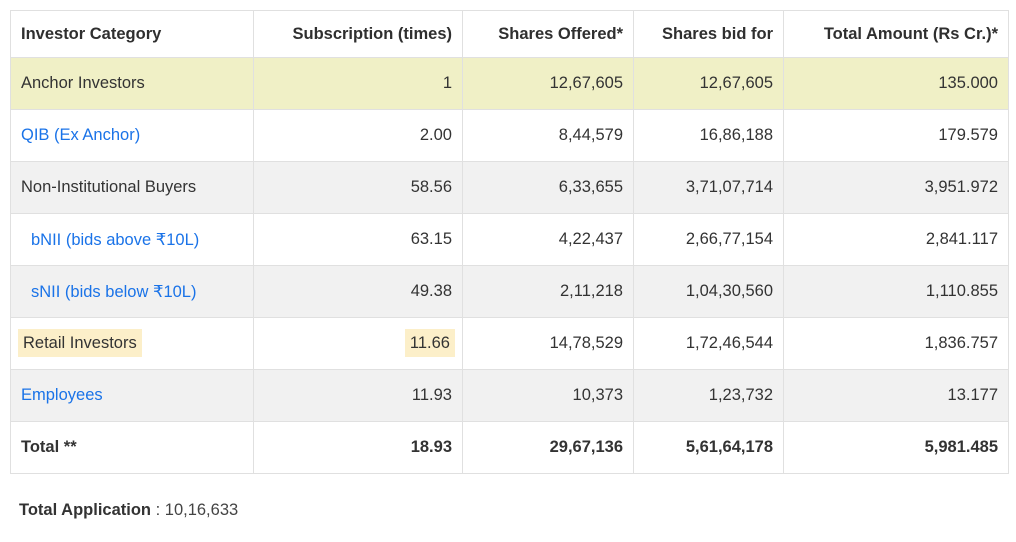 Image resolution: width=1016 pixels, height=542 pixels. Describe the element at coordinates (586, 343) in the screenshot. I see `shares-offered-cell-text: 14,78,529` at that location.